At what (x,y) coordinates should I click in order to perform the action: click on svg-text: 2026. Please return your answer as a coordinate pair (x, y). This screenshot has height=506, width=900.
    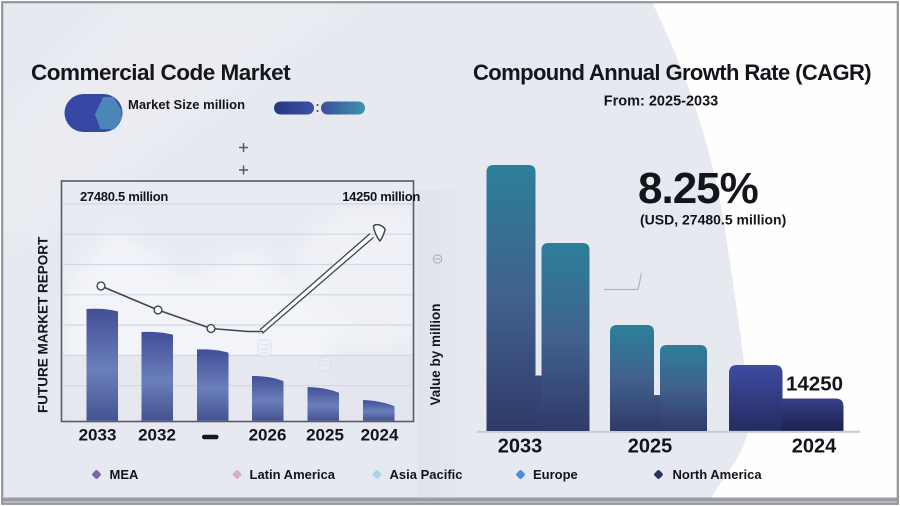
    Looking at the image, I should click on (268, 435).